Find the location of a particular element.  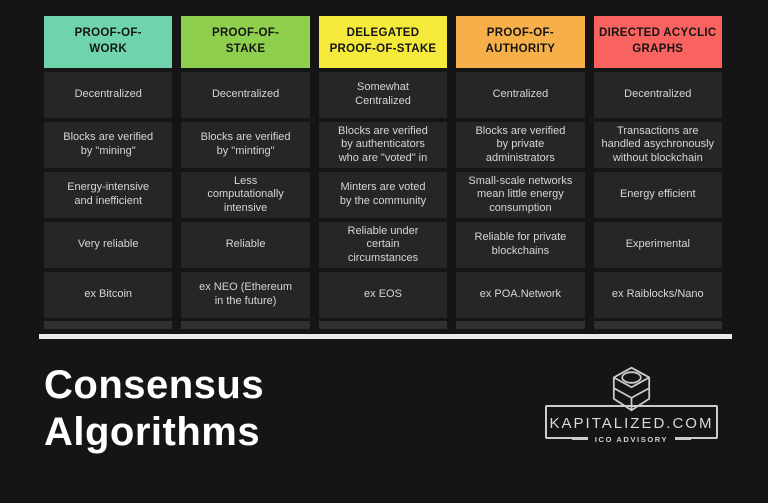

horizontal-divider is located at coordinates (385, 336).